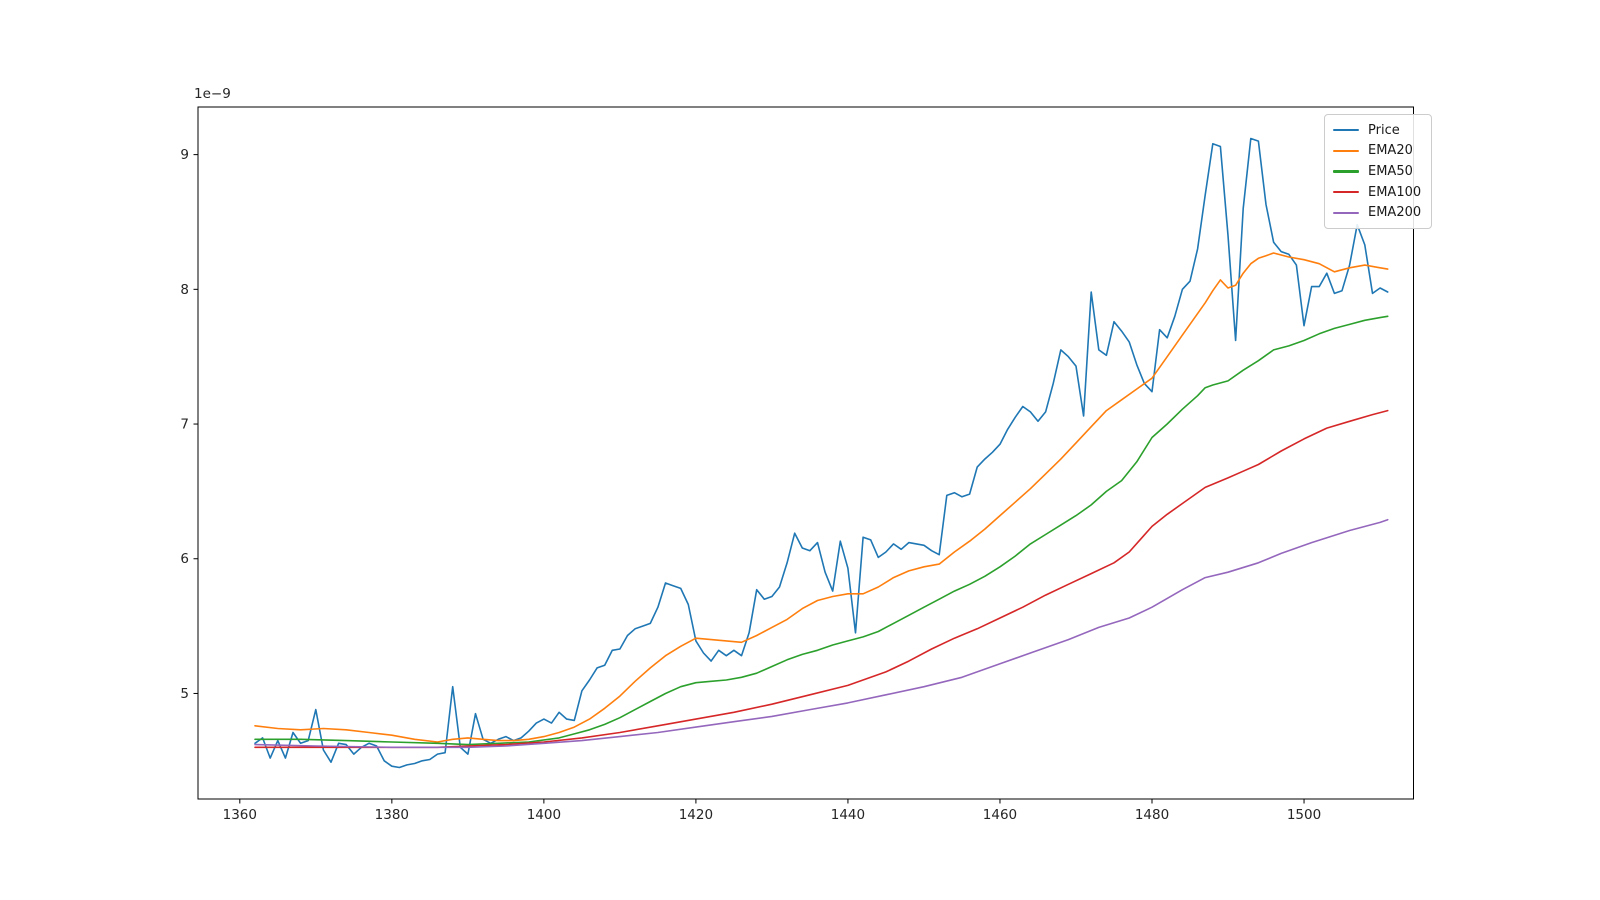 This screenshot has height=900, width=1600. I want to click on y-tick-label: 5, so click(184, 694).